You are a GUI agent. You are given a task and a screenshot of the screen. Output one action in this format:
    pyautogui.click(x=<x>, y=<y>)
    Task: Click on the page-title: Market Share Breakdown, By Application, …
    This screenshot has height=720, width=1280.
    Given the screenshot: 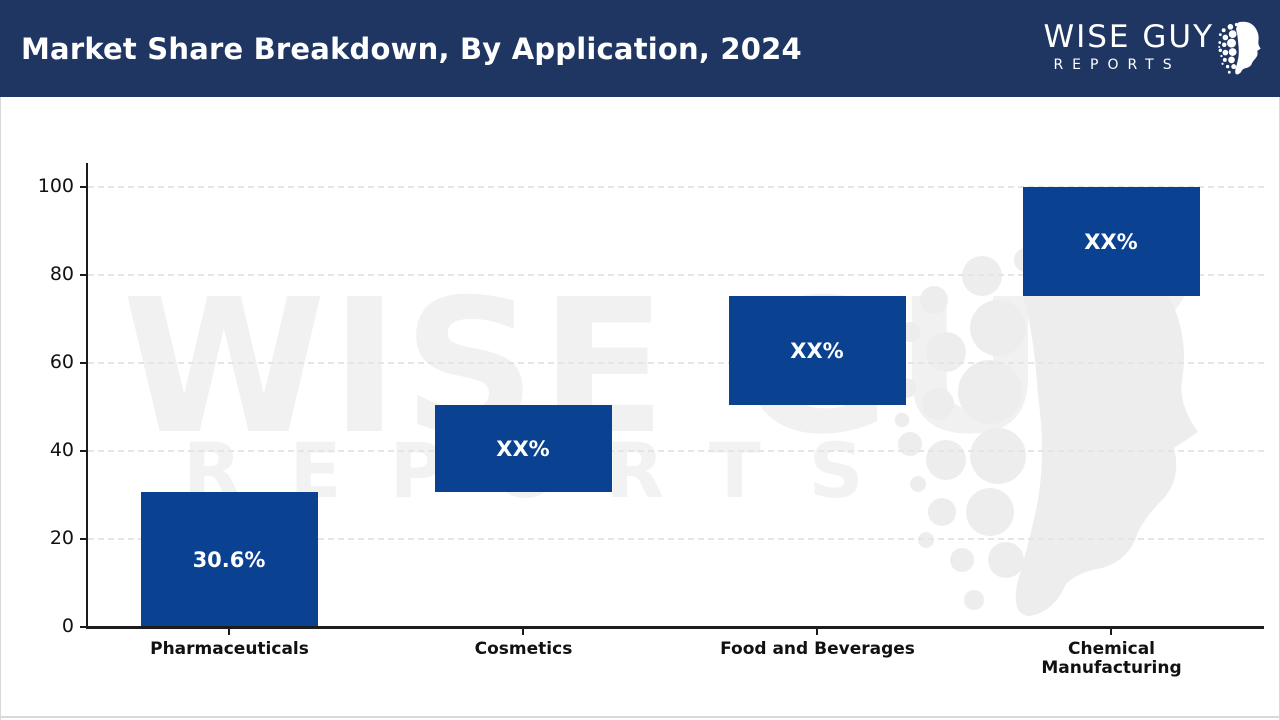 What is the action you would take?
    pyautogui.click(x=411, y=48)
    